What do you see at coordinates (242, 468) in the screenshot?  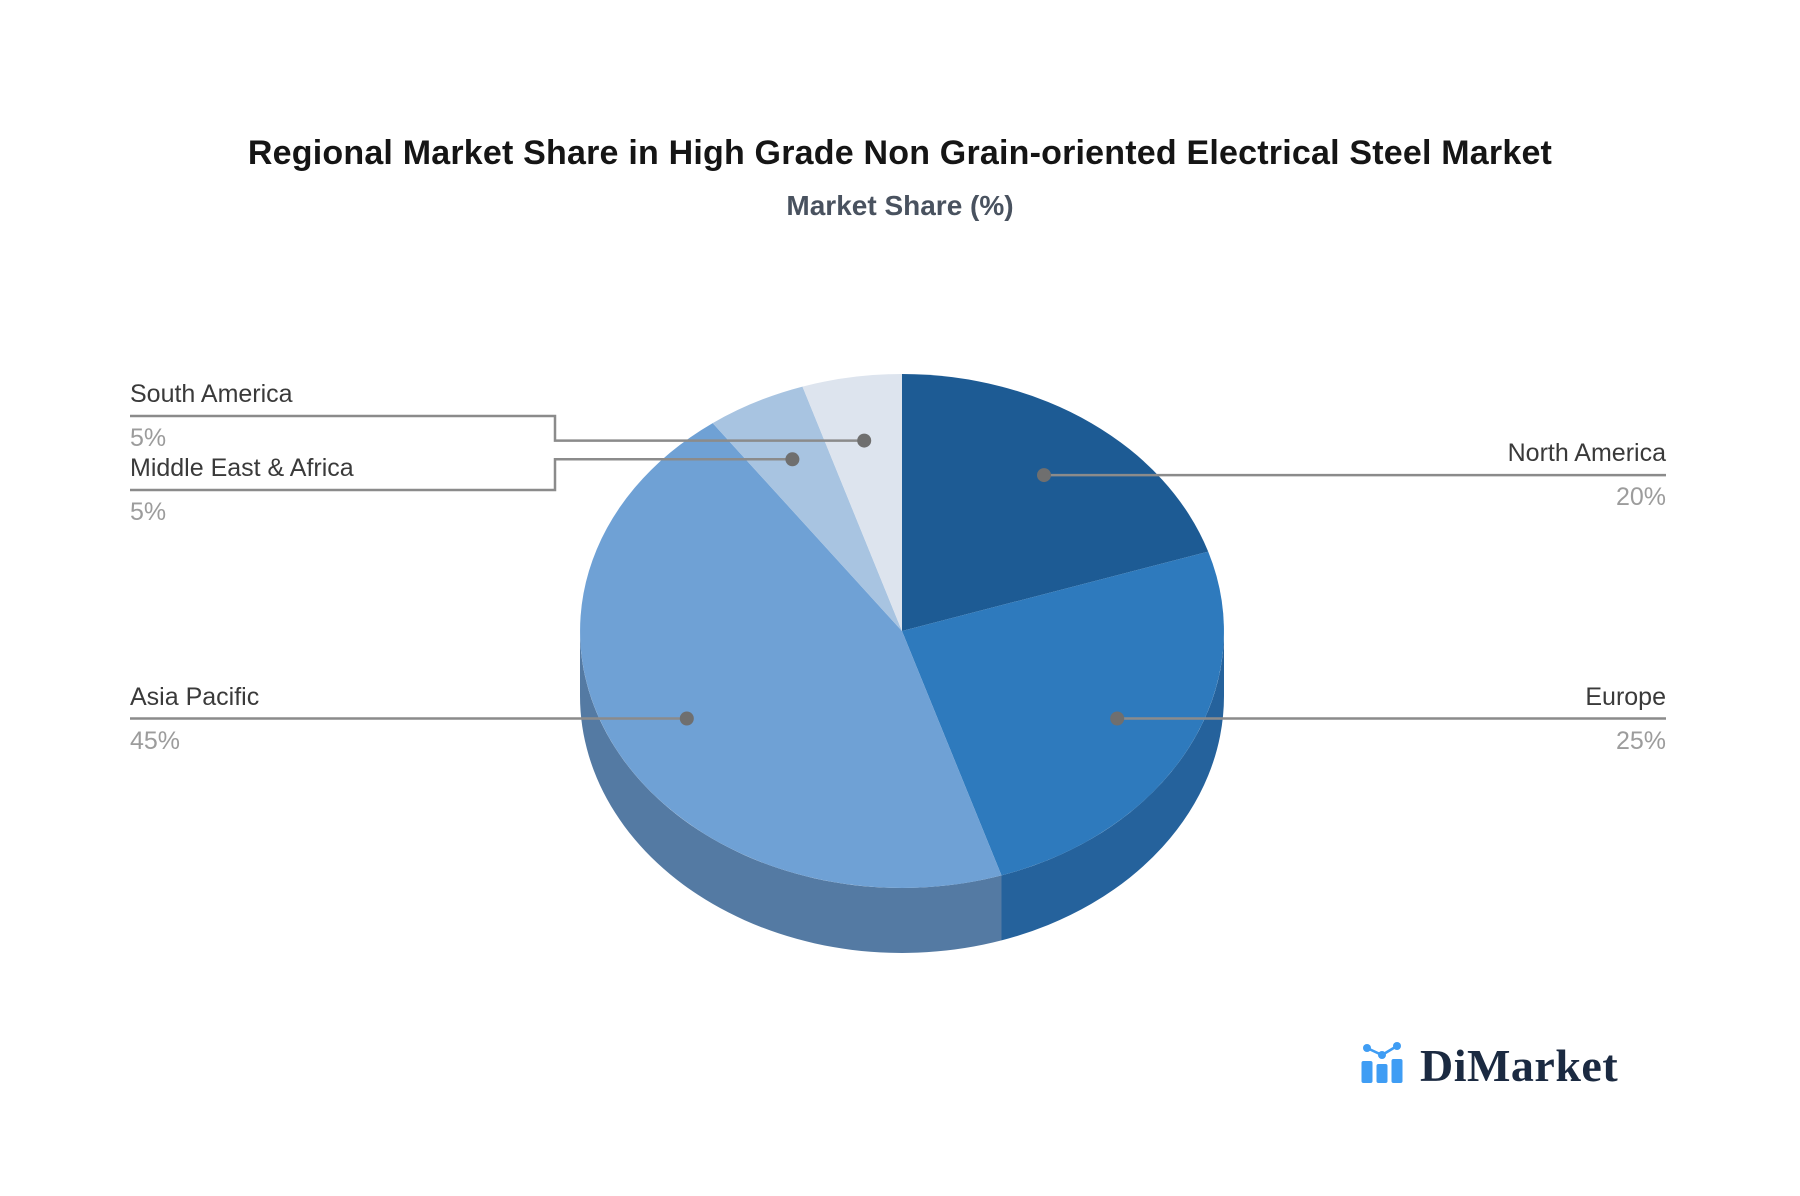 I see `slice-label-middle-east-africa: Middle East & Africa` at bounding box center [242, 468].